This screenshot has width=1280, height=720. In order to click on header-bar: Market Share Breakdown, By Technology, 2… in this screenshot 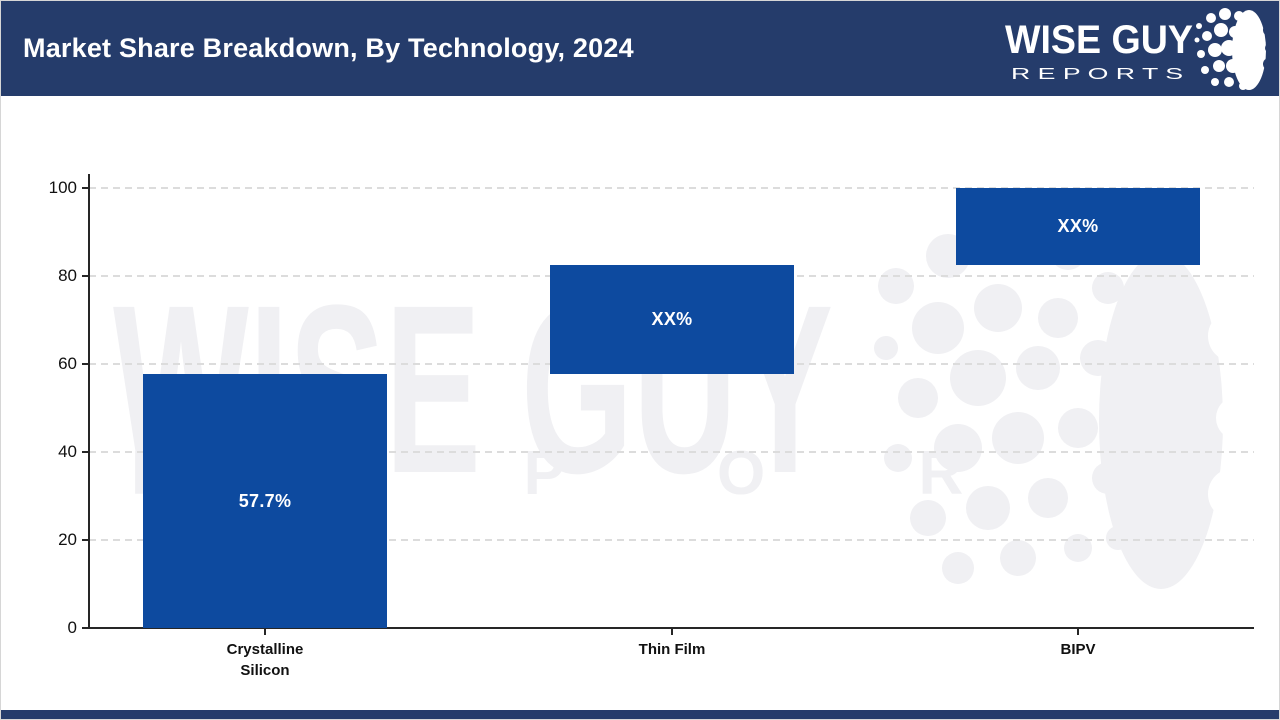, I will do `click(640, 48)`.